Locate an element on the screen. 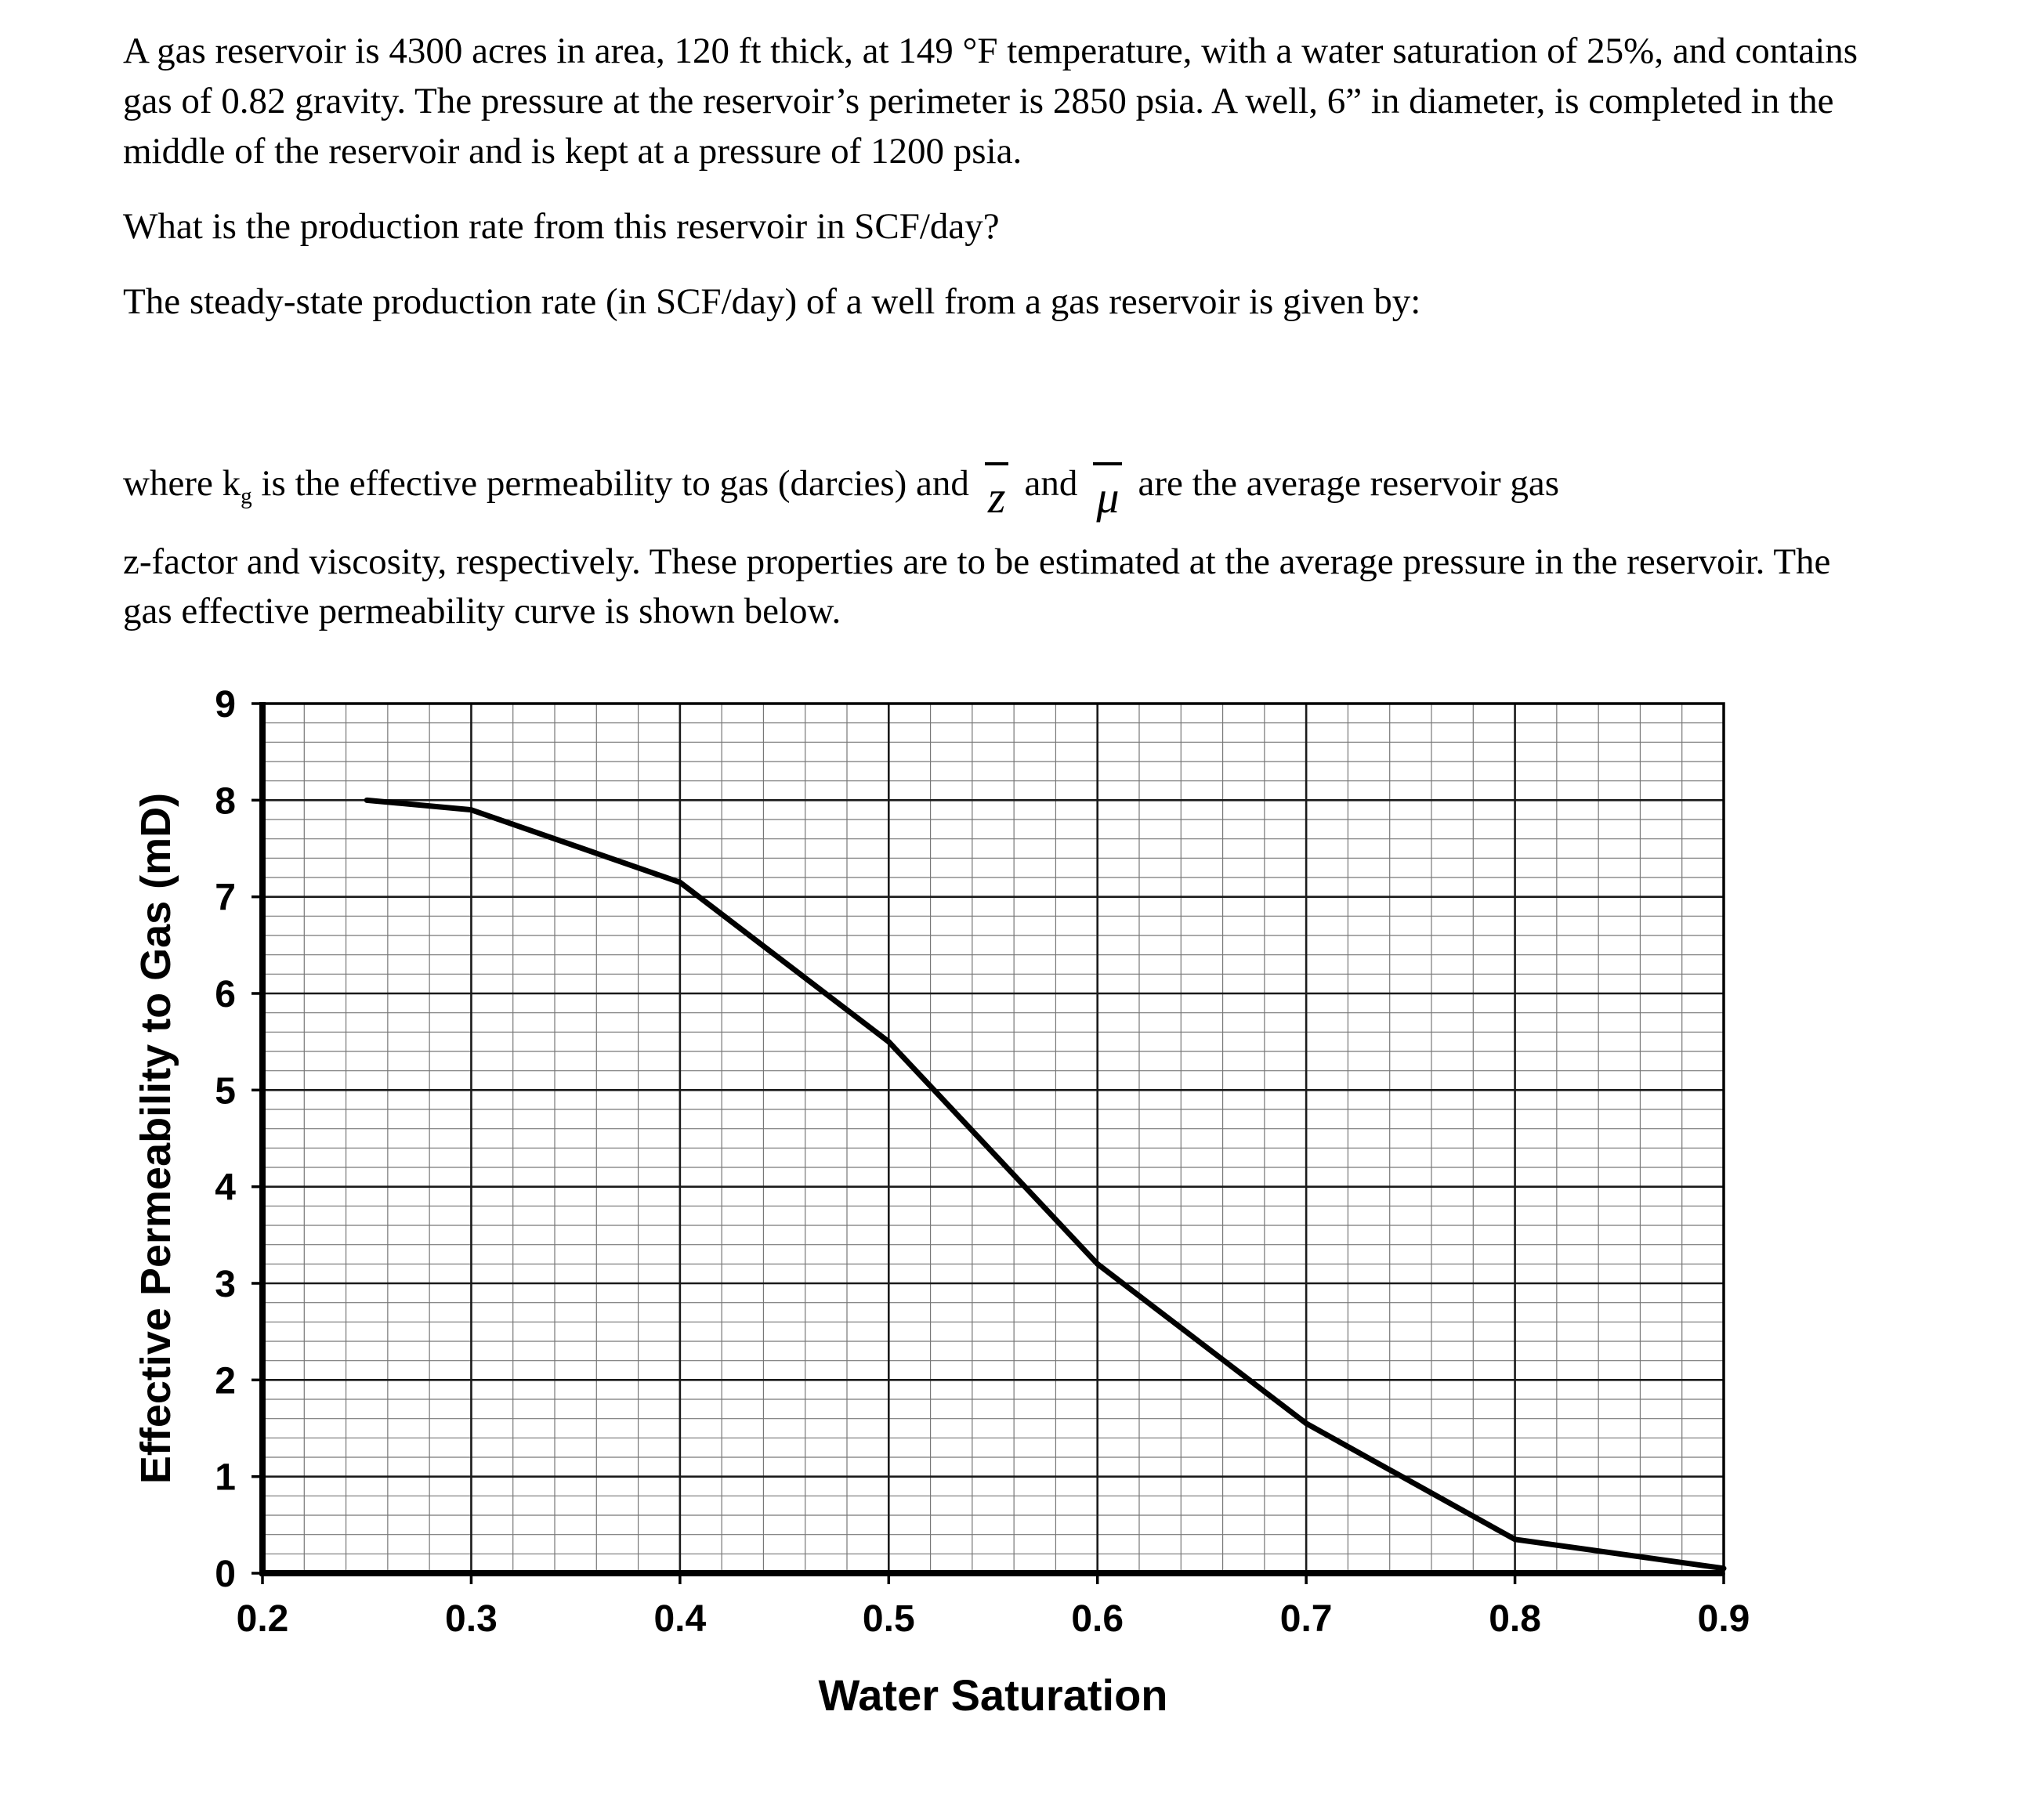 The image size is (2023, 1820). z-bar-letter: z is located at coordinates (996, 497).